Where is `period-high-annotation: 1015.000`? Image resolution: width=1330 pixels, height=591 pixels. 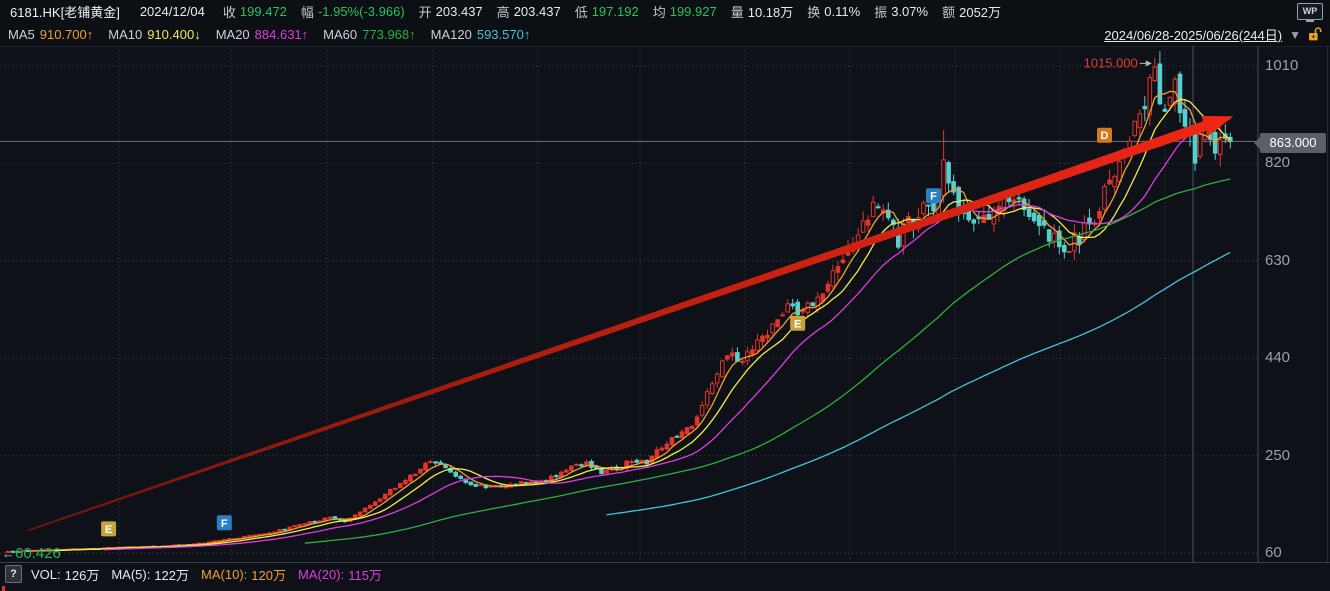
period-high-annotation: 1015.000 is located at coordinates (1118, 62).